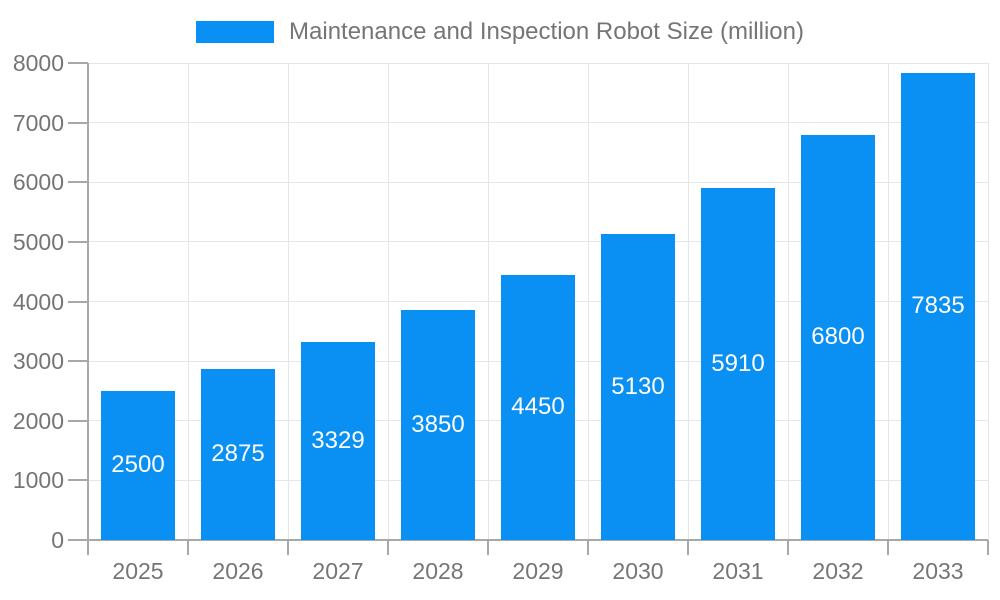 This screenshot has height=600, width=1000. Describe the element at coordinates (38, 480) in the screenshot. I see `y-axis-tick-label: 1000` at that location.